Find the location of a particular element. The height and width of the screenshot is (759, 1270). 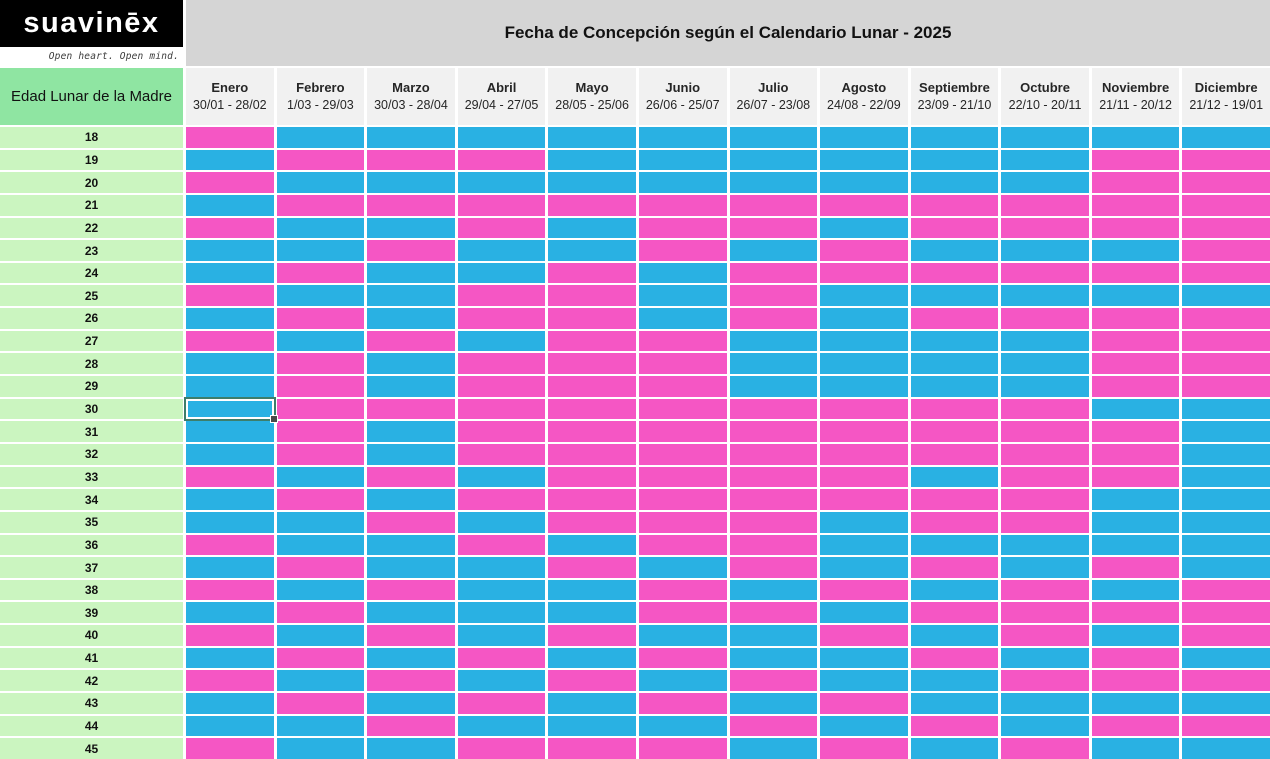

month-header-diciembre: Diciembre 21/12 - 19/01 is located at coordinates (1226, 96).